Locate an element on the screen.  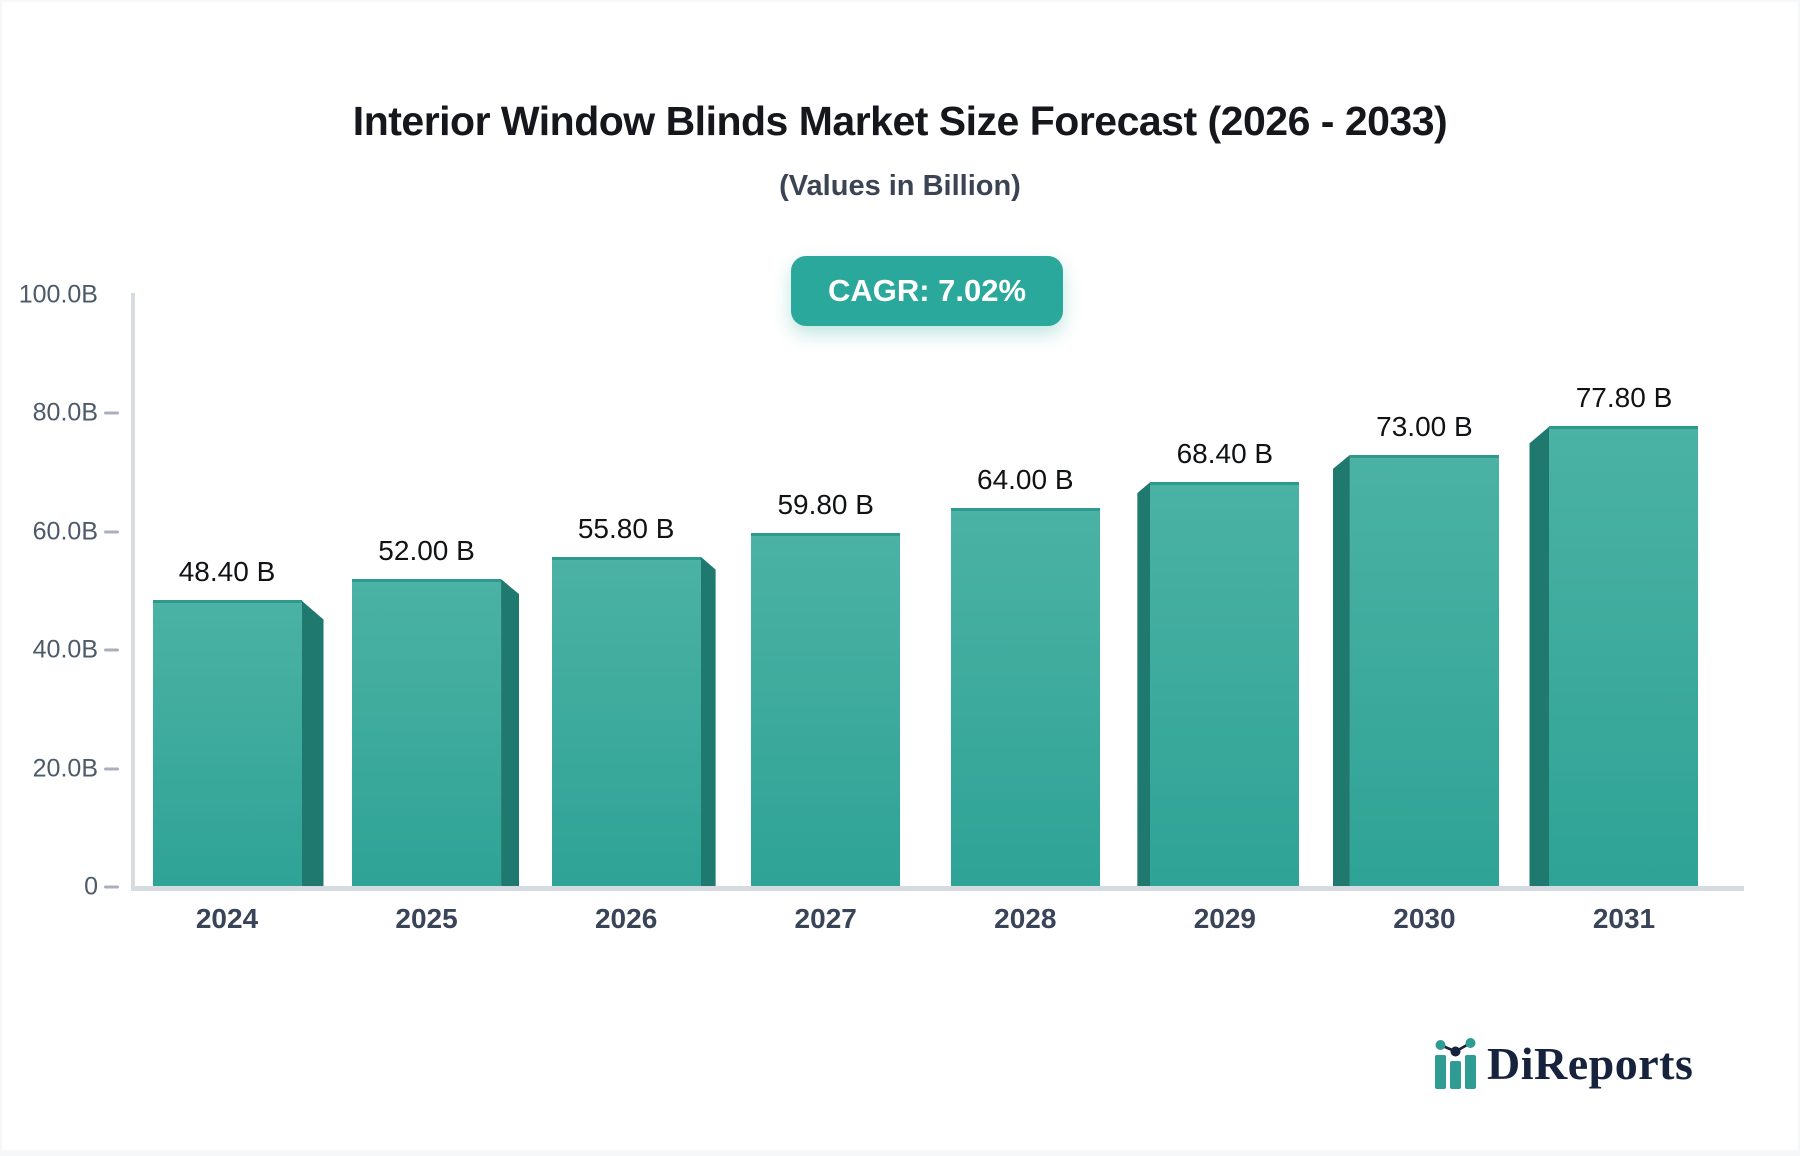
x-axis-label: 2024 is located at coordinates (227, 918).